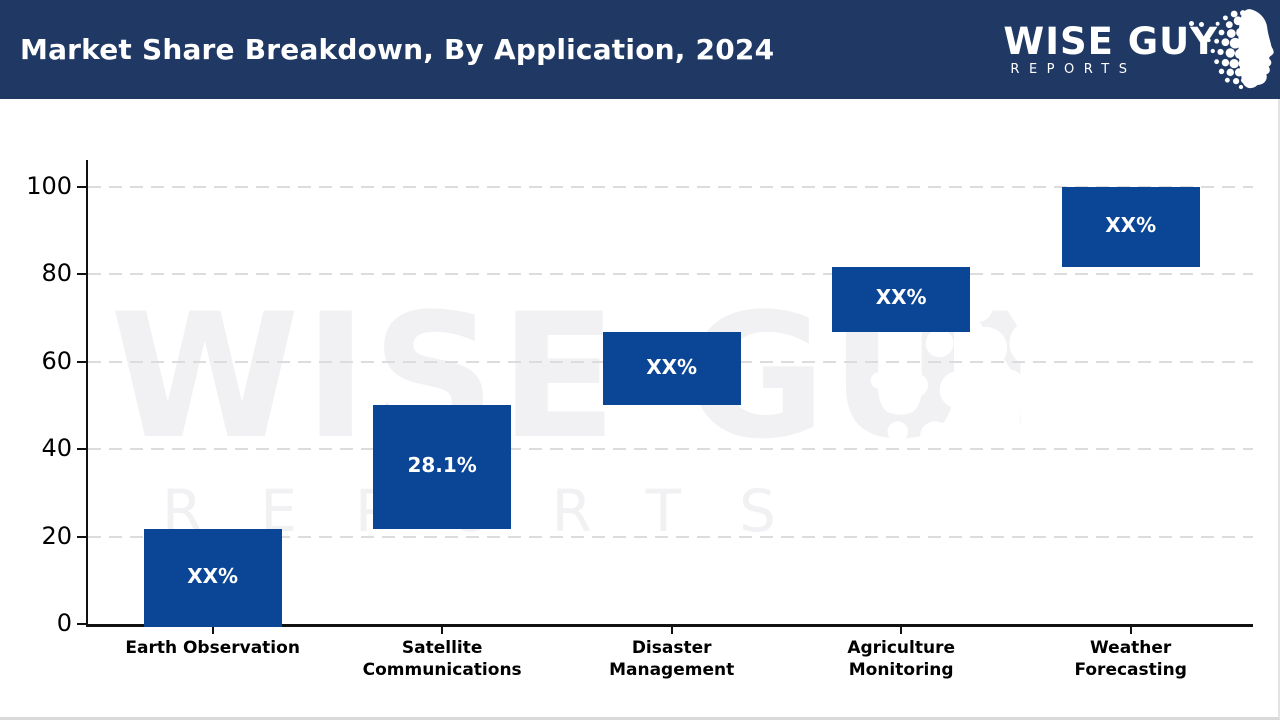  What do you see at coordinates (672, 659) in the screenshot?
I see `x-axis-category-label: Disaster Management` at bounding box center [672, 659].